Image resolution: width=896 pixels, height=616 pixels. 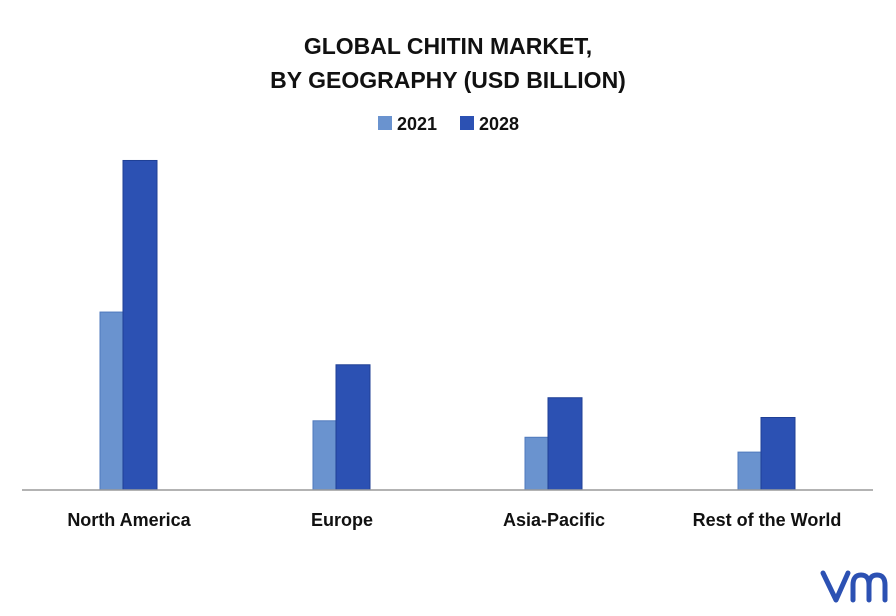 What do you see at coordinates (869, 587) in the screenshot?
I see `logo-m-stroke` at bounding box center [869, 587].